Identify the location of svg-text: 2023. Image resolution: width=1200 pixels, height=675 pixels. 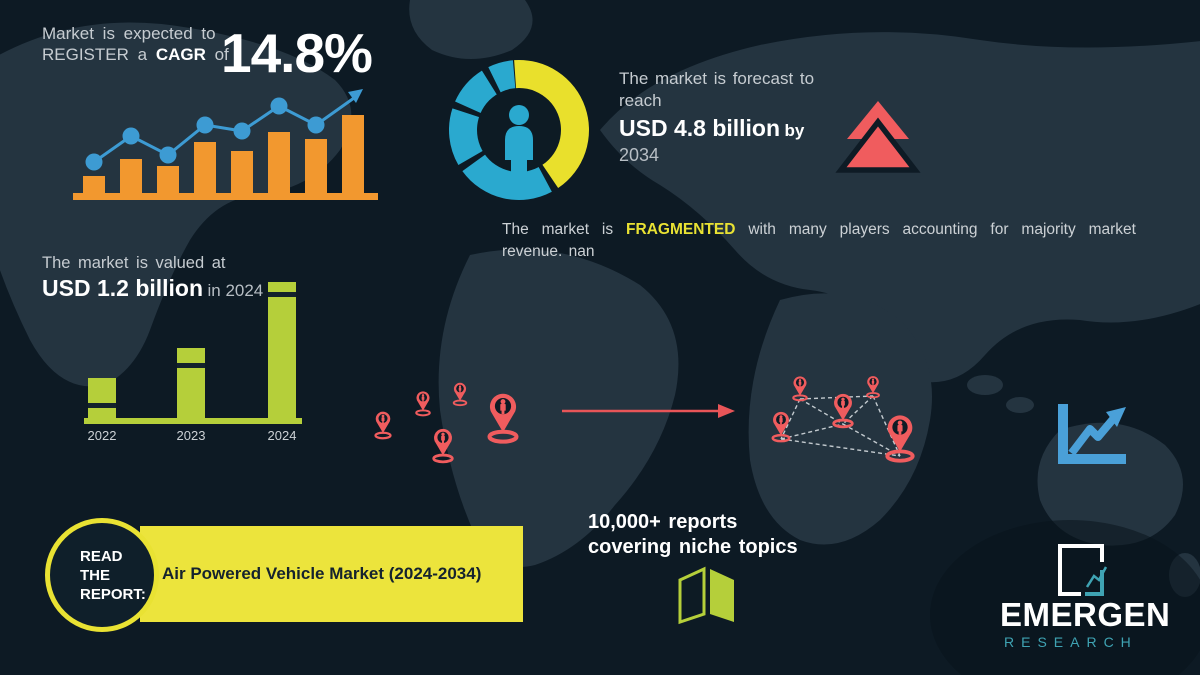
(191, 435).